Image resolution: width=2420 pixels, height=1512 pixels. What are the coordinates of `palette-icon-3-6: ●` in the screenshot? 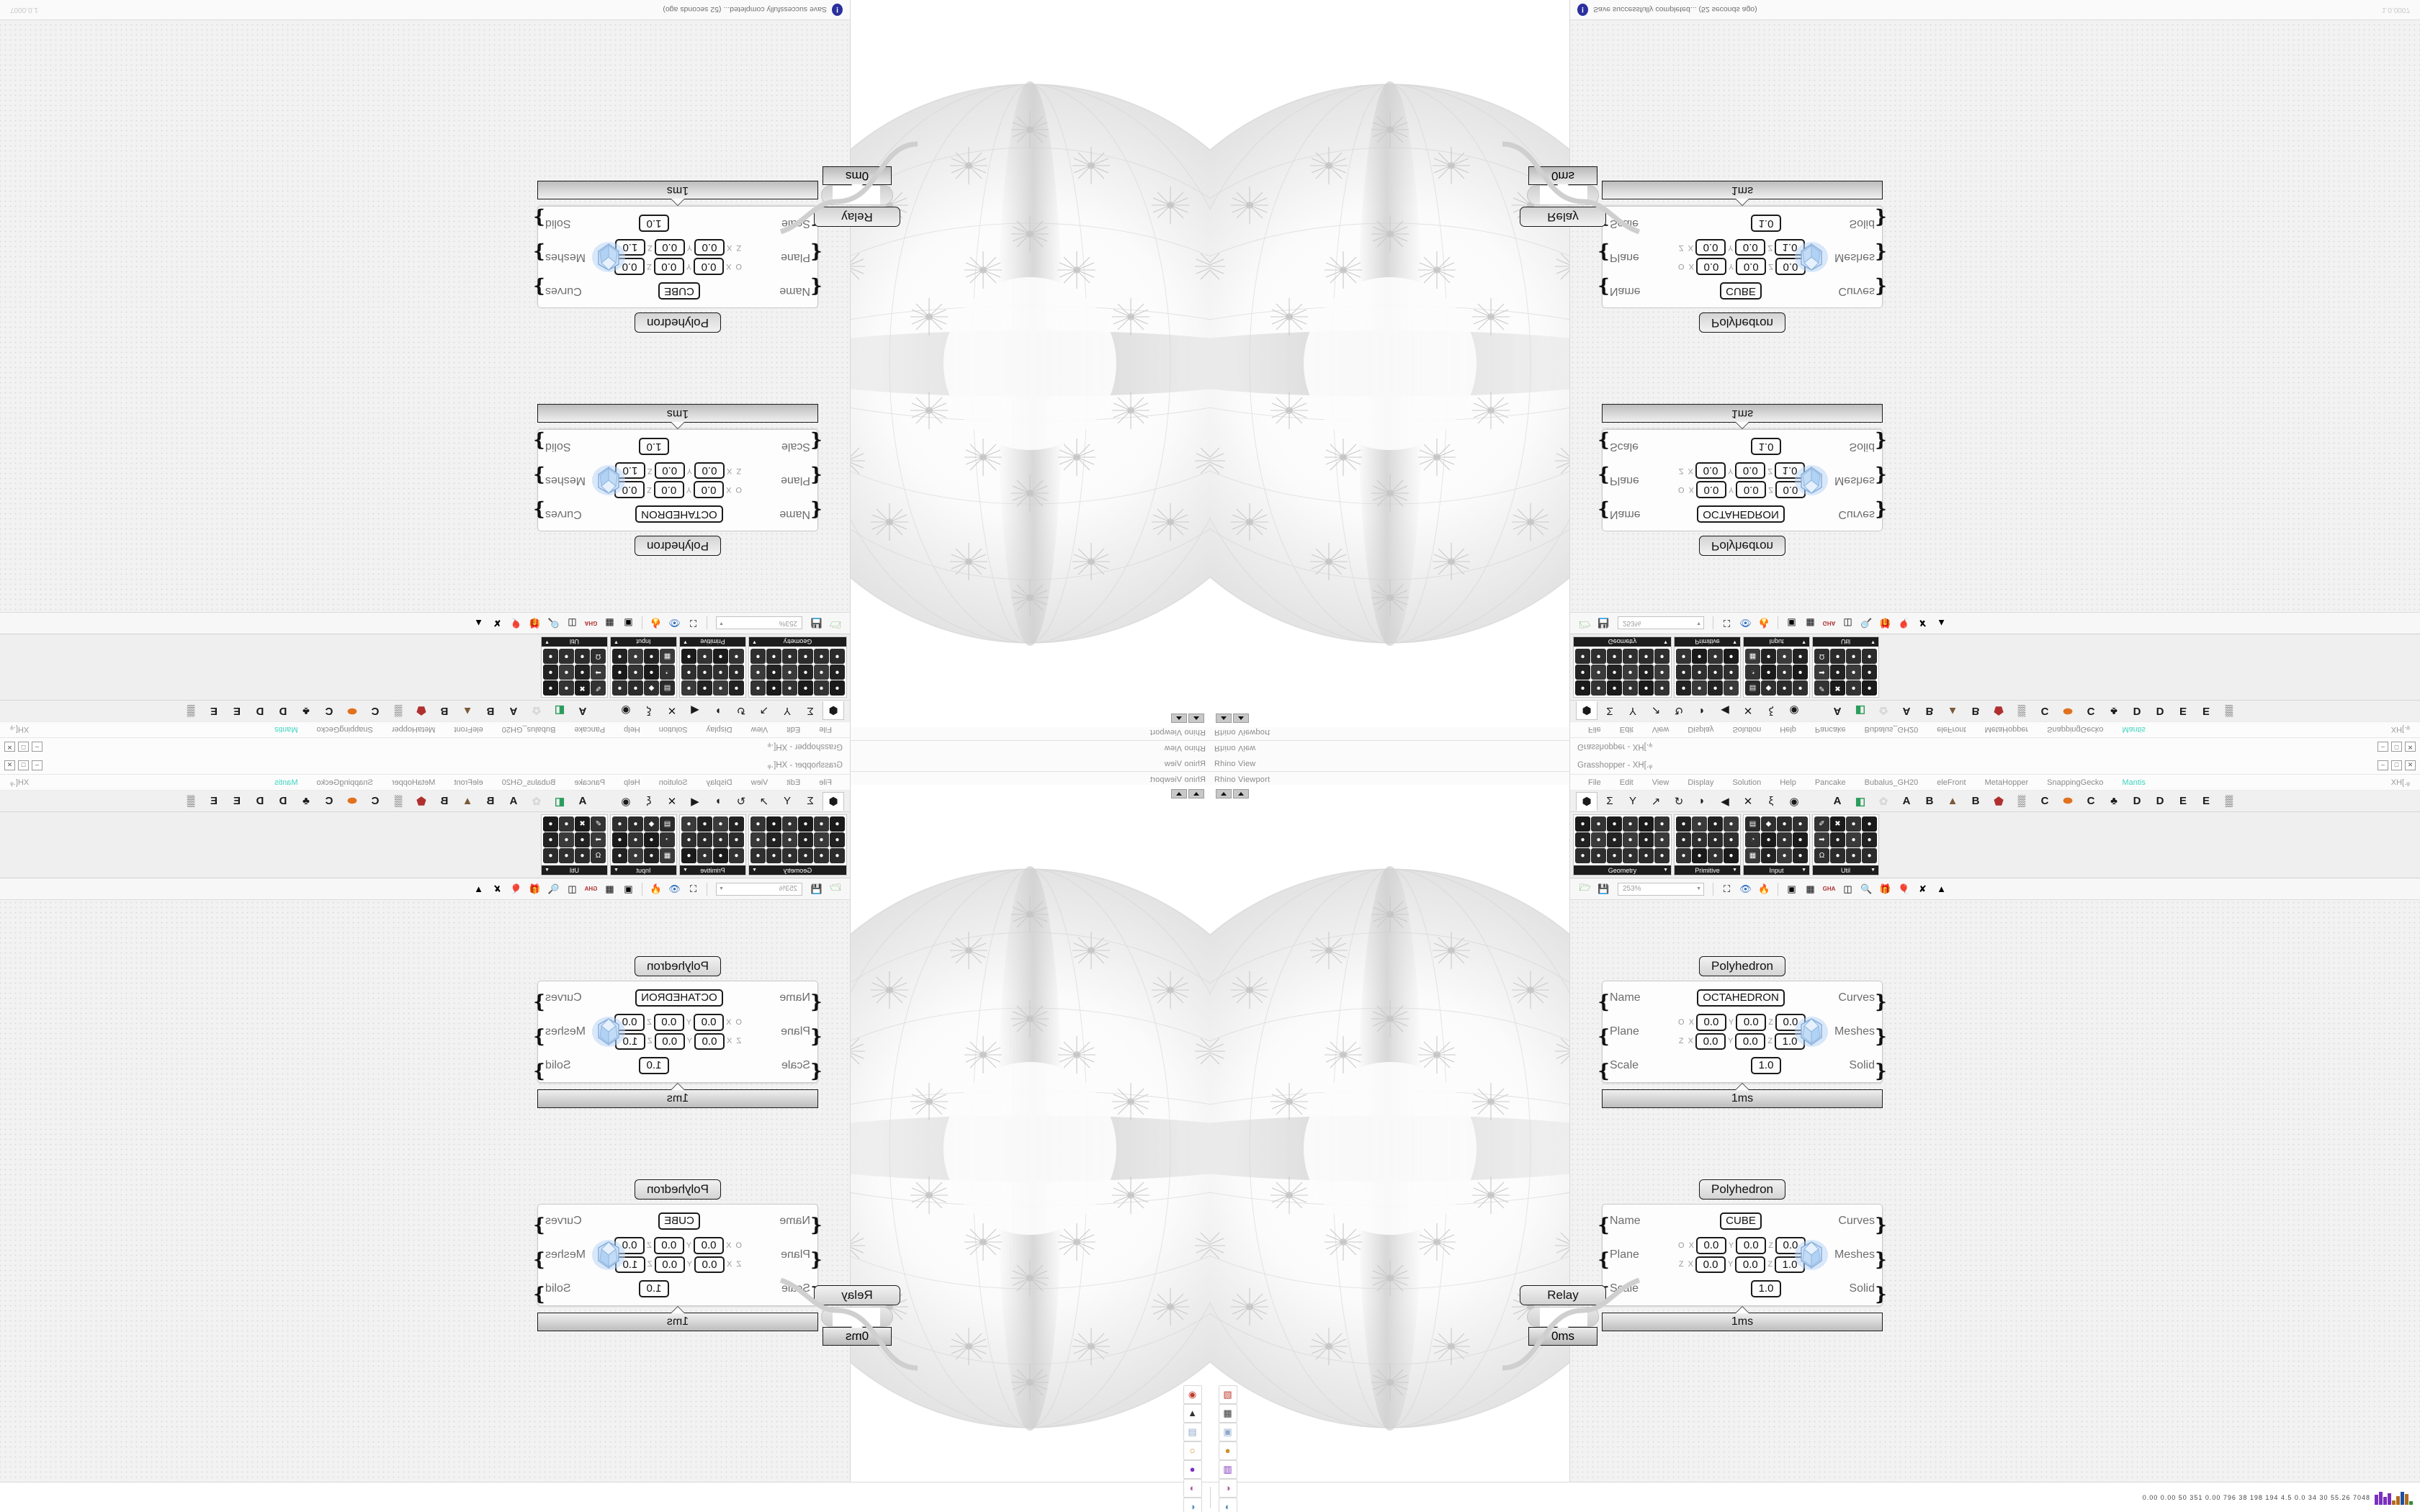 It's located at (566, 824).